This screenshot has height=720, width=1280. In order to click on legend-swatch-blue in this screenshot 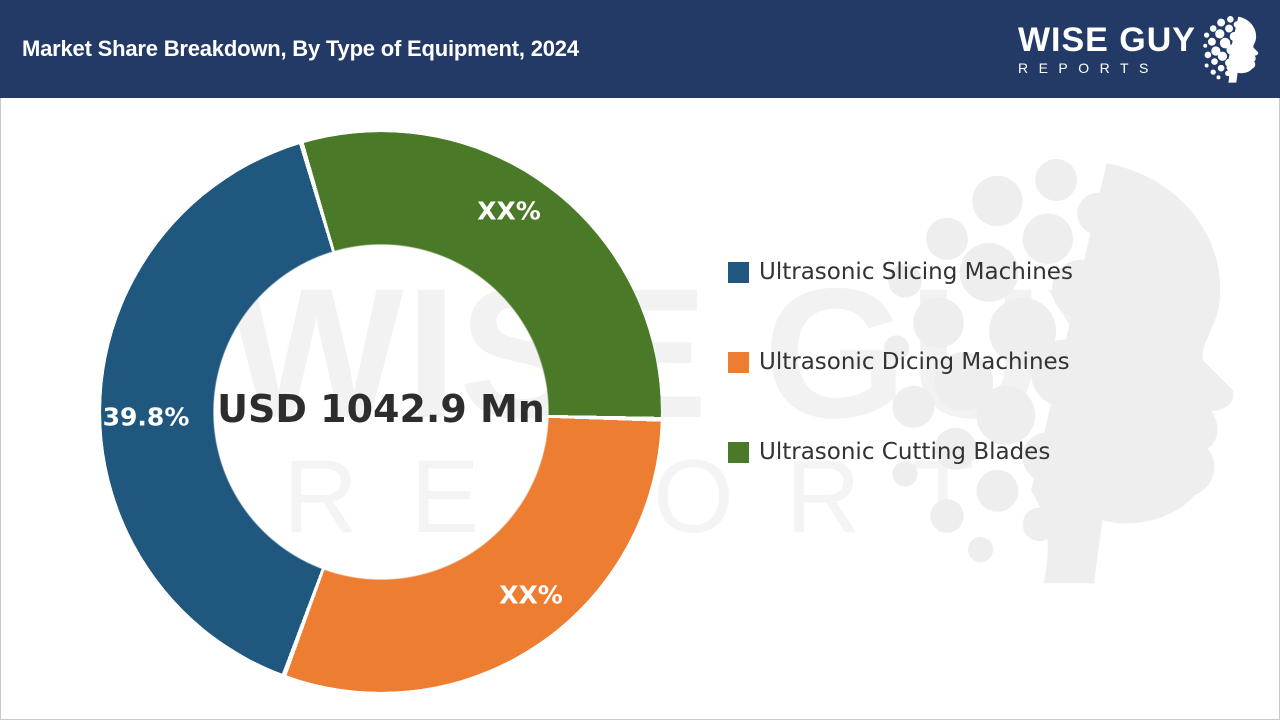, I will do `click(738, 272)`.